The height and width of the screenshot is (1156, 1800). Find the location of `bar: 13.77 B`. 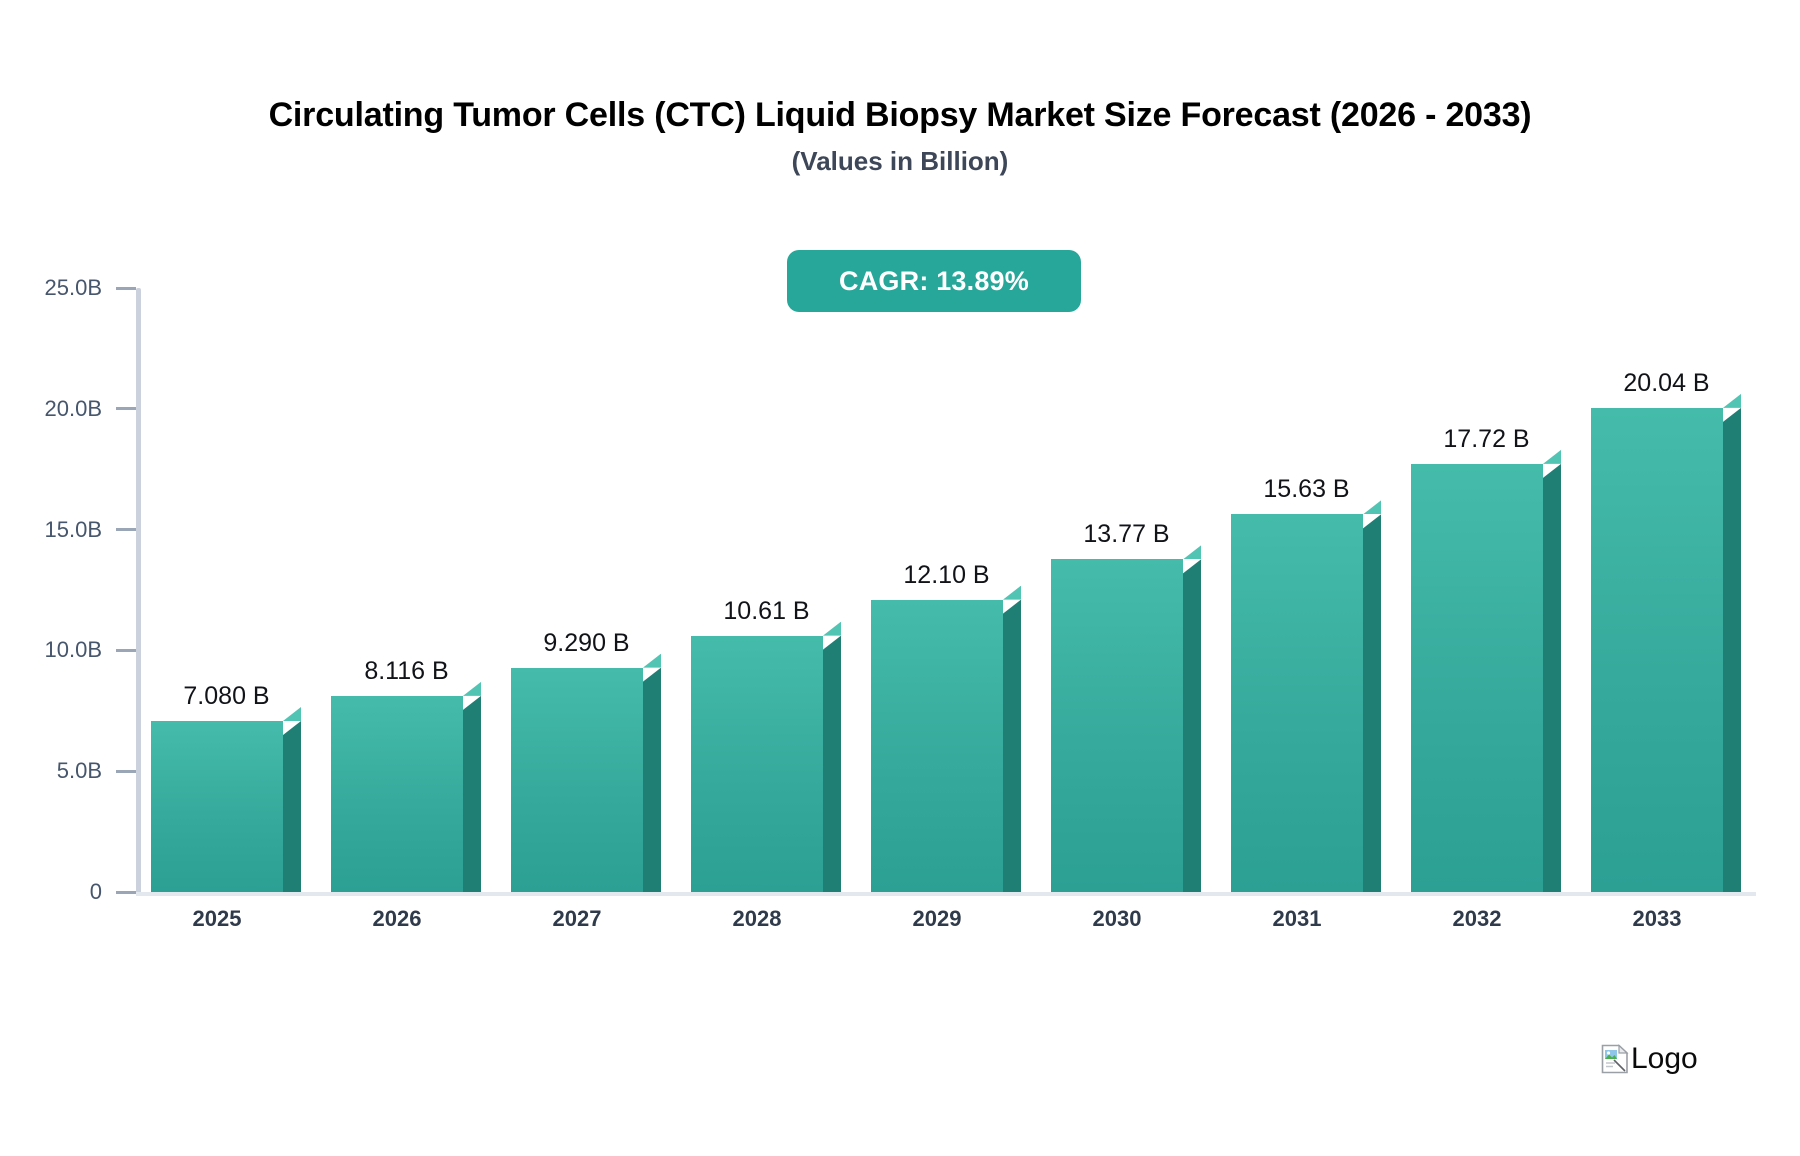

bar: 13.77 B is located at coordinates (1126, 706).